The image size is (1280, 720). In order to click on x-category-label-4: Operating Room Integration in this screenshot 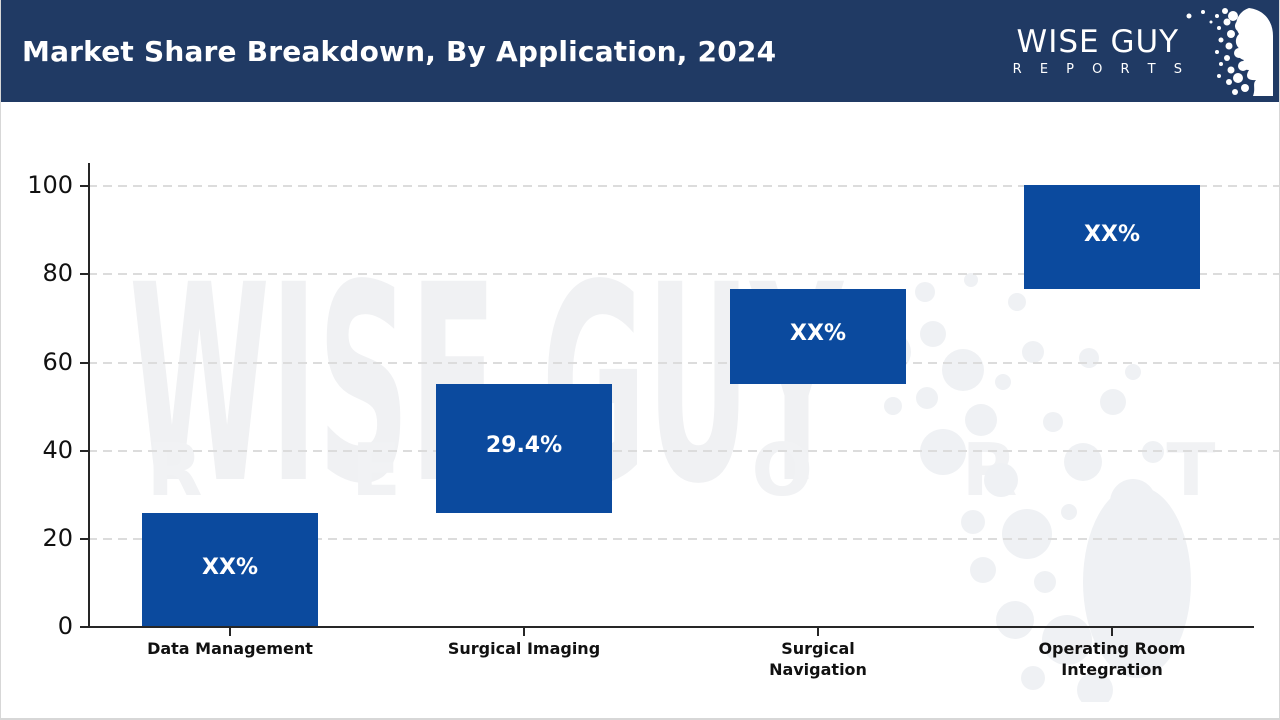, I will do `click(1112, 659)`.